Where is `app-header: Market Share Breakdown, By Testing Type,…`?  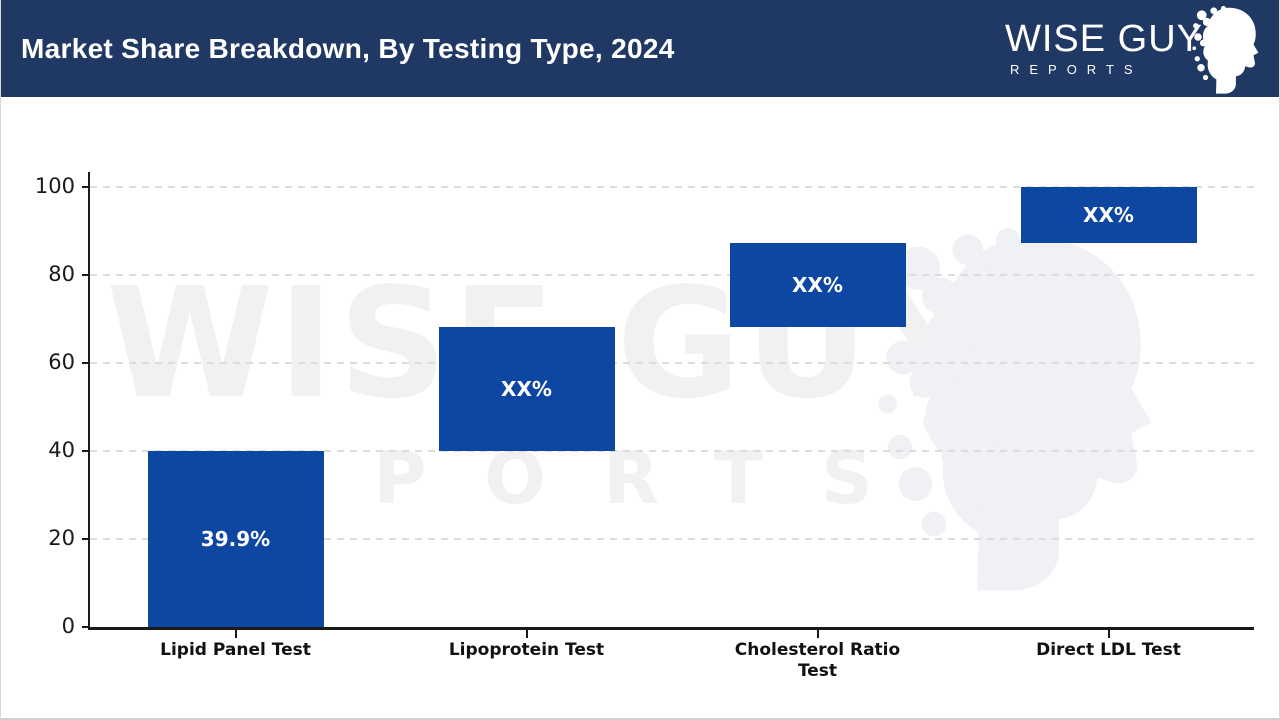
app-header: Market Share Breakdown, By Testing Type,… is located at coordinates (640, 48).